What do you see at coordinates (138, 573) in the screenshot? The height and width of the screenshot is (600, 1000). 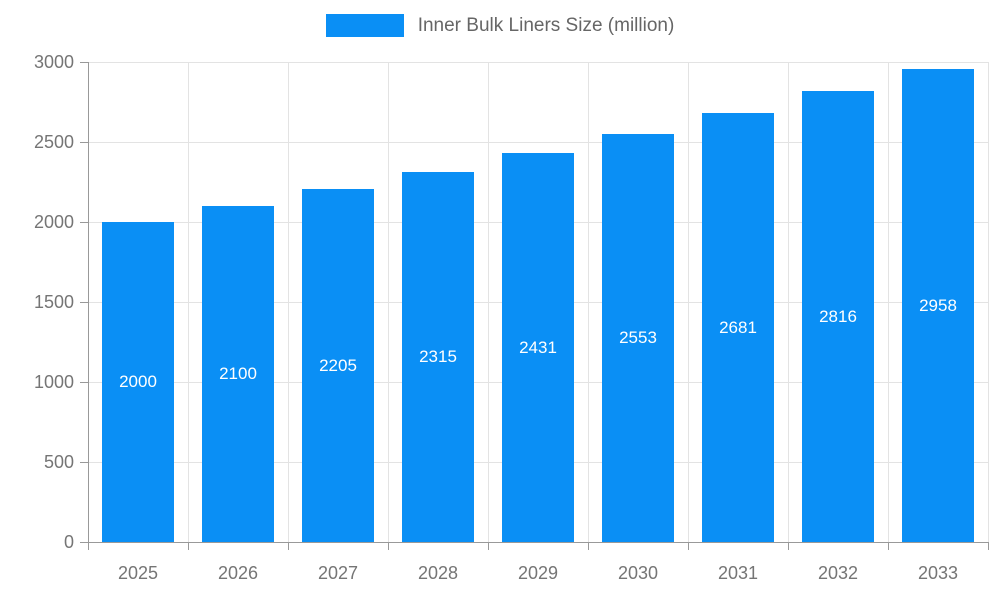 I see `x-tick-label: 2025` at bounding box center [138, 573].